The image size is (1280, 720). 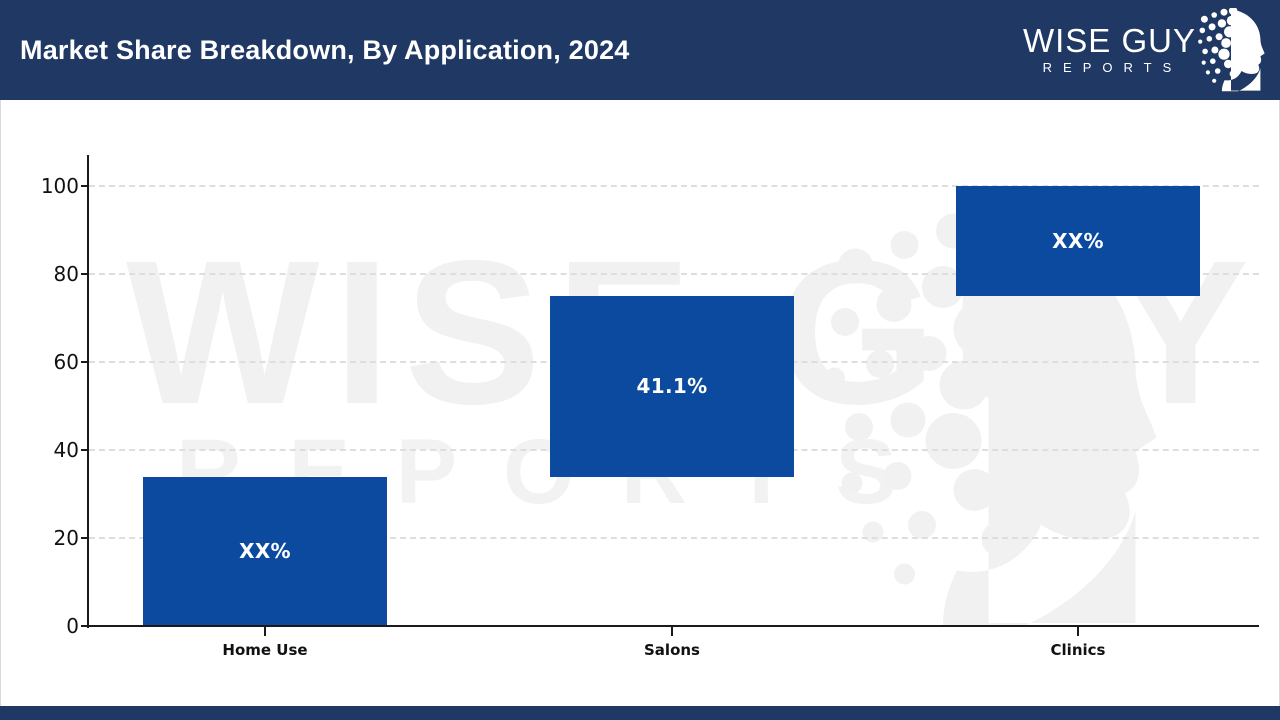 I want to click on x-axis-category-label: Salons, so click(x=672, y=650).